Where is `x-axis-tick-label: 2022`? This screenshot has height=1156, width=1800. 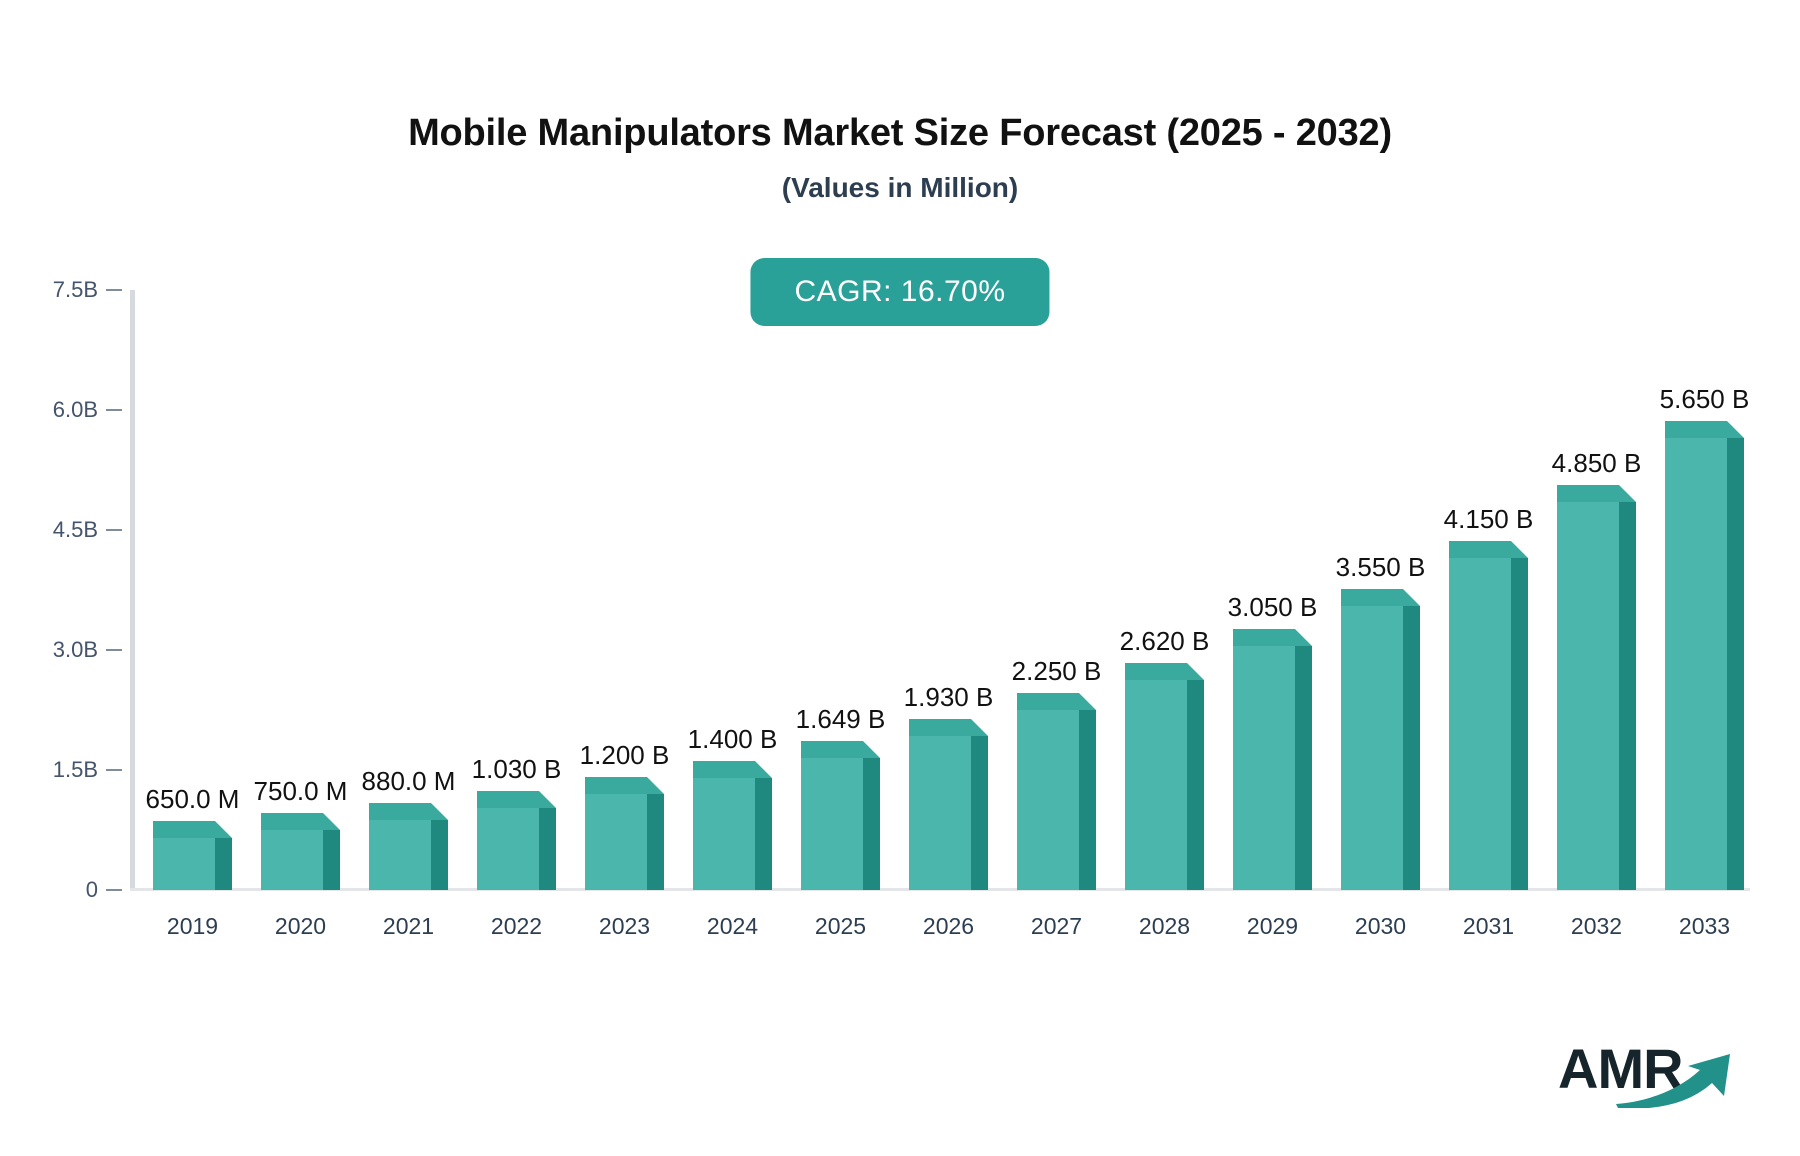
x-axis-tick-label: 2022 is located at coordinates (516, 926).